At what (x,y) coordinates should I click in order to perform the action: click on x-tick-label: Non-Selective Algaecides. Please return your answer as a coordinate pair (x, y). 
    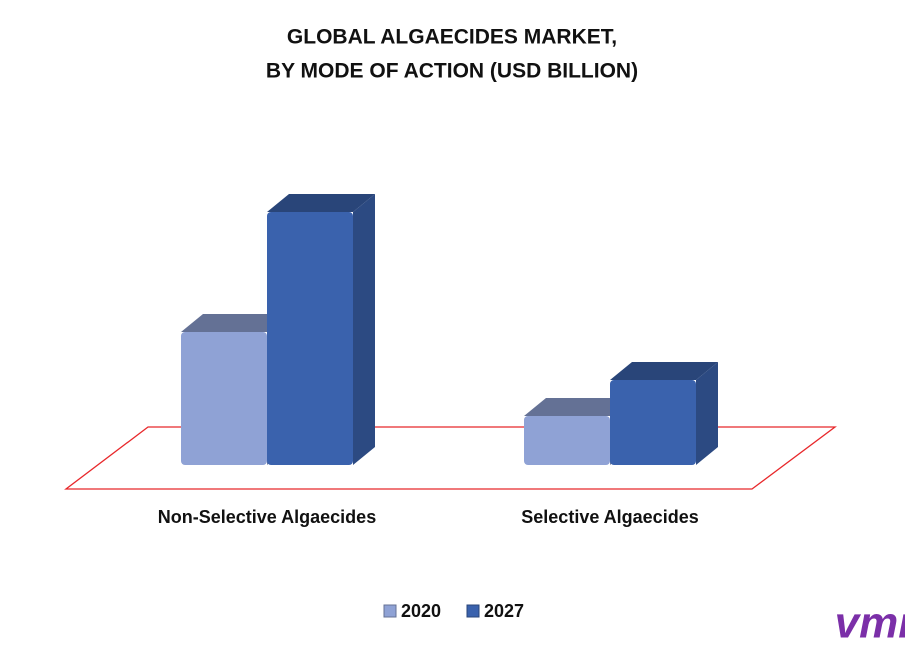
    Looking at the image, I should click on (267, 517).